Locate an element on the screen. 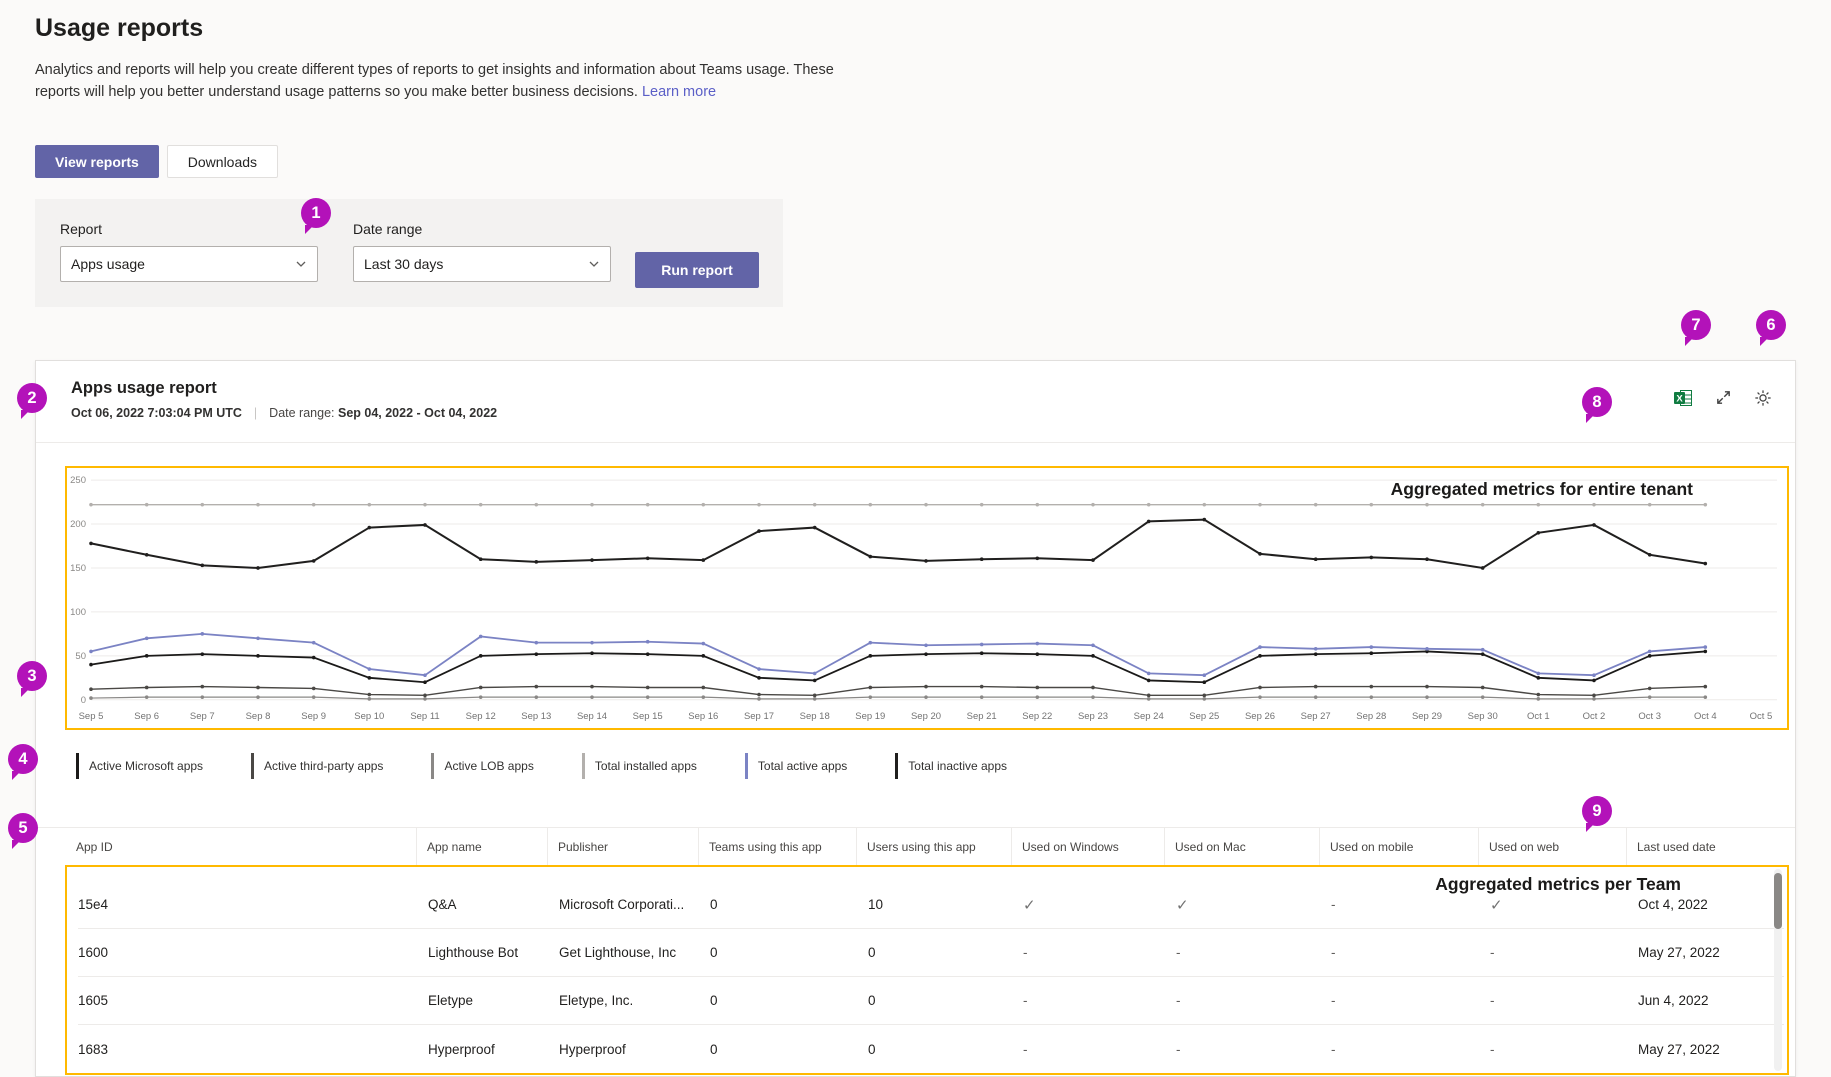  table-cell-4: 0 is located at coordinates (872, 952).